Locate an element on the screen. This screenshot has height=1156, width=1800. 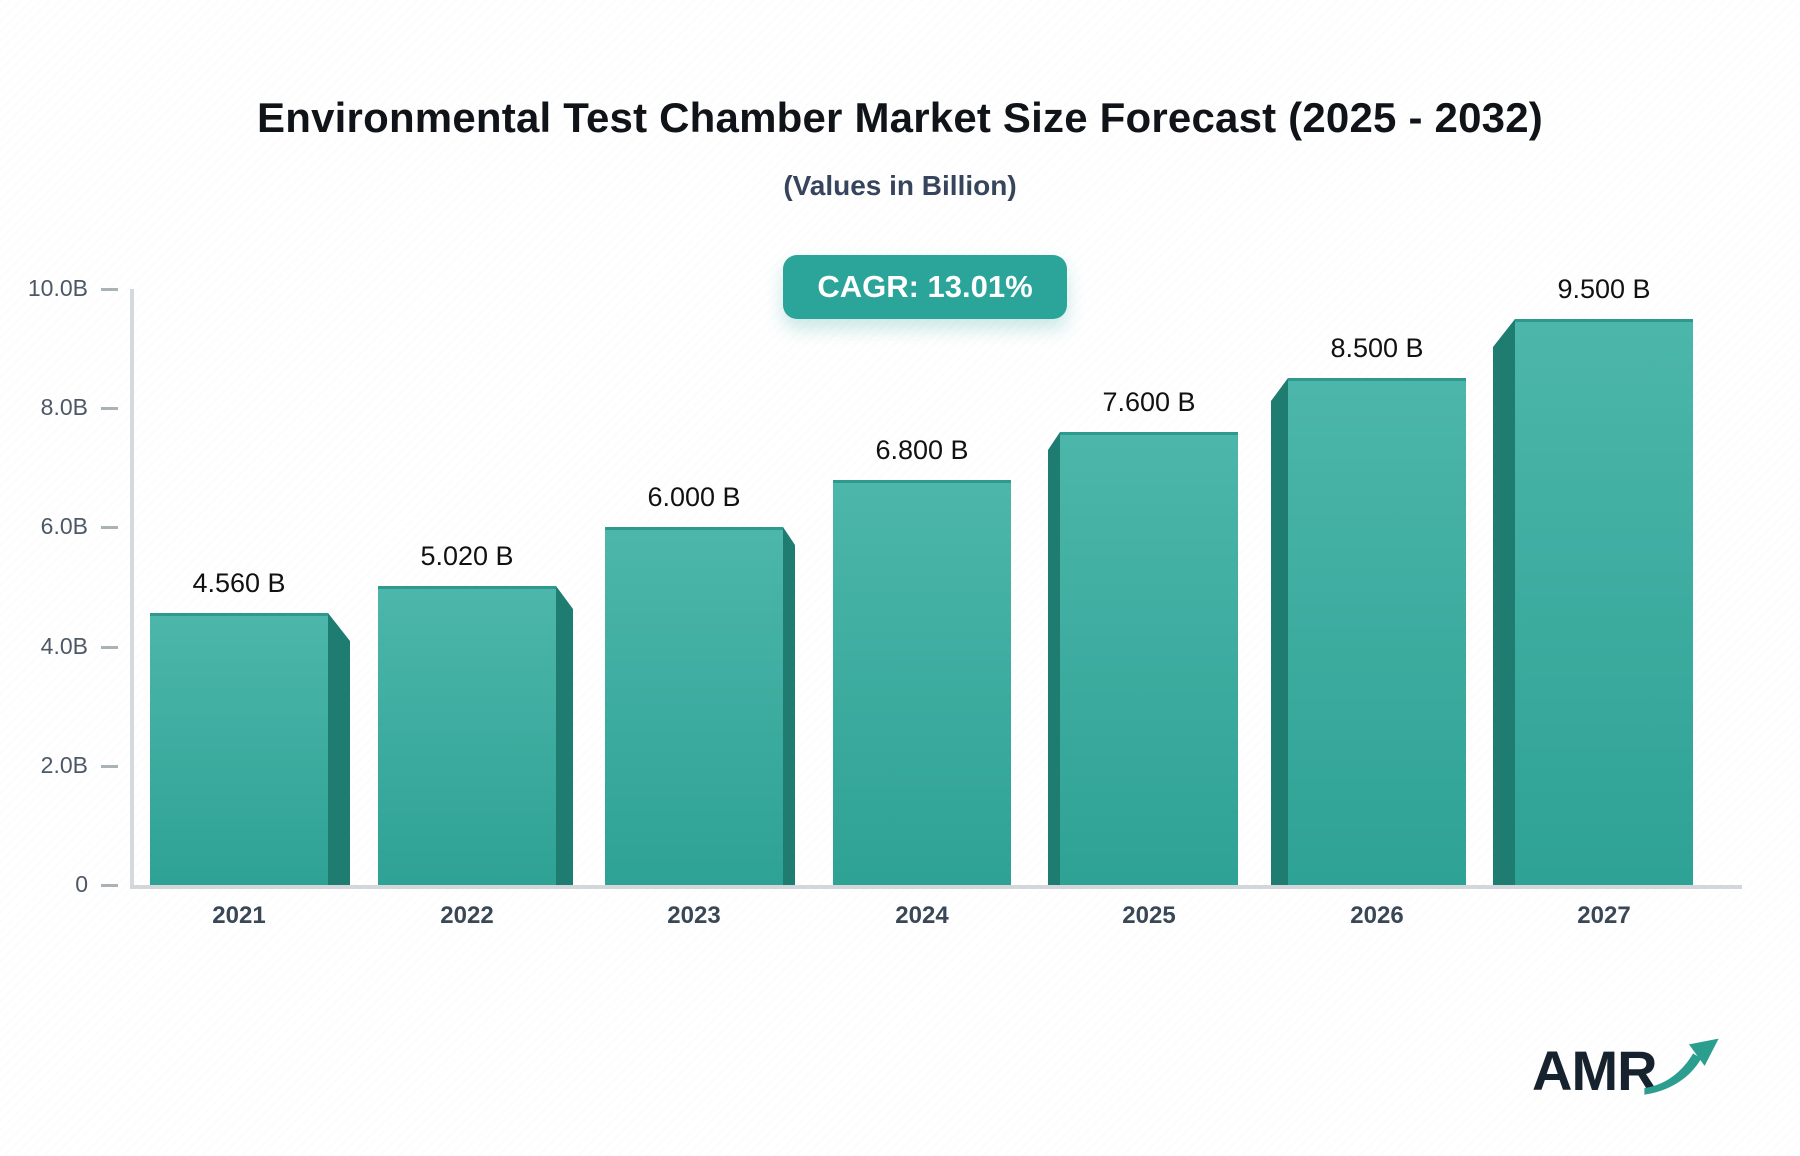
bar-value-label: 6.800 B is located at coordinates (922, 450).